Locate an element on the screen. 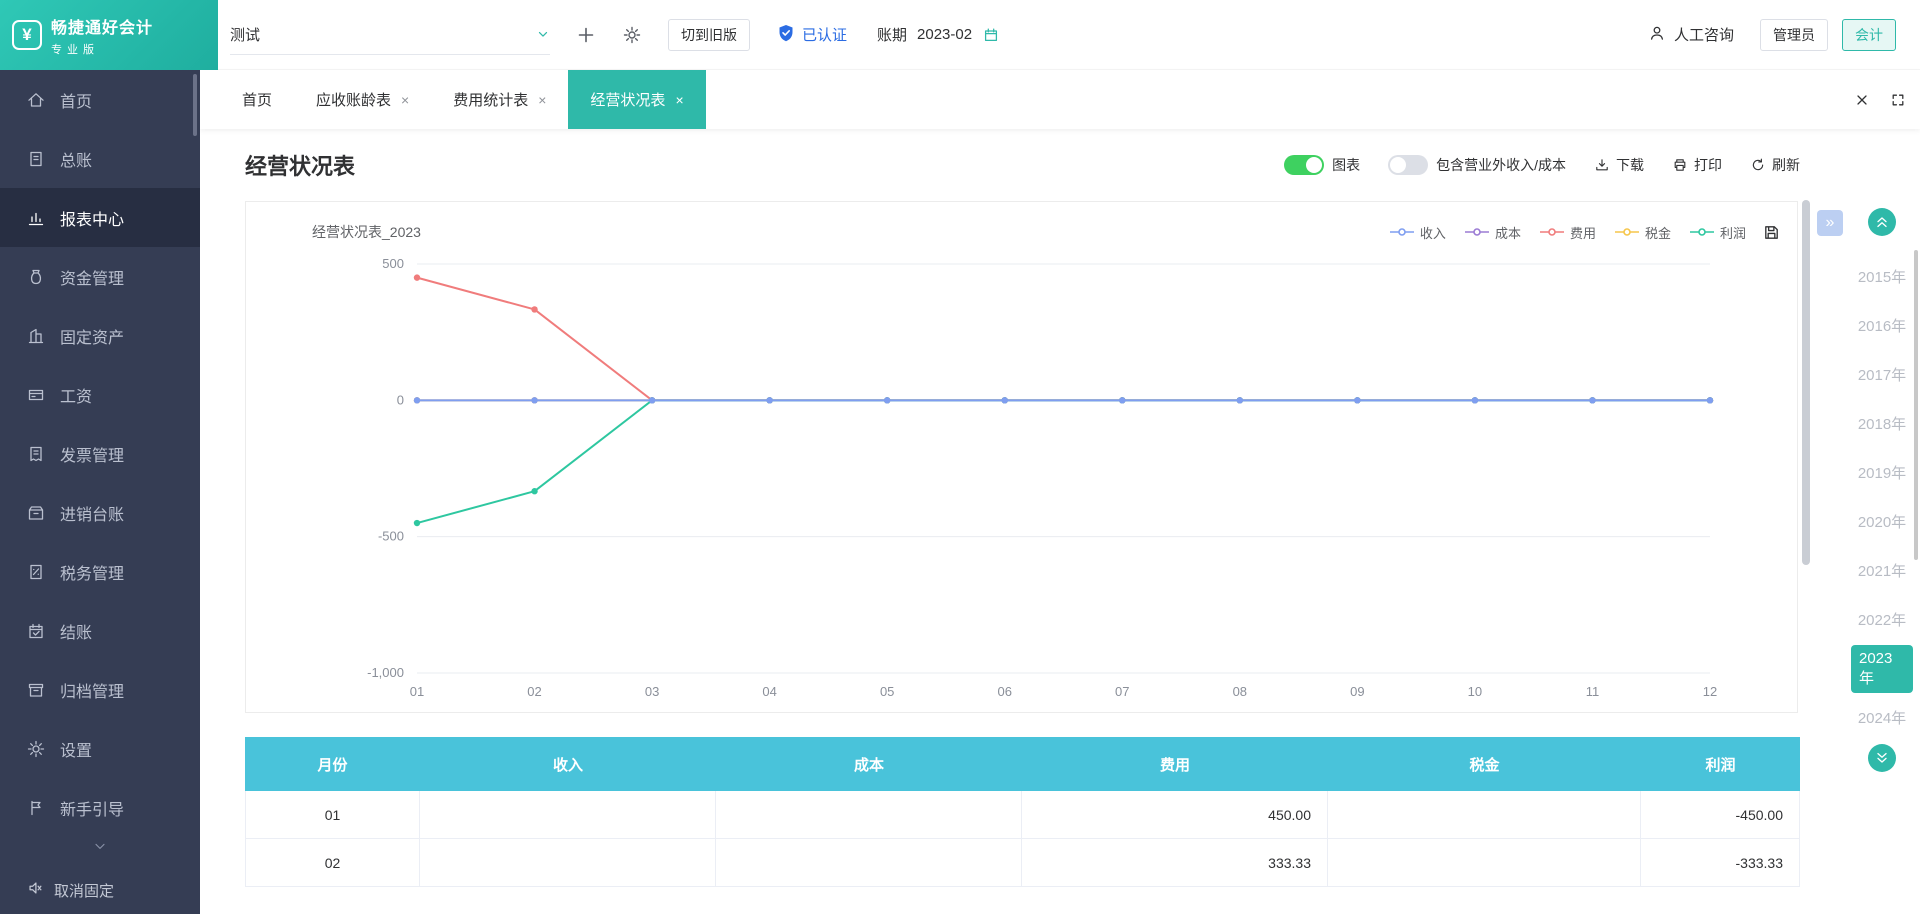  years-scroll-up-button is located at coordinates (1882, 222).